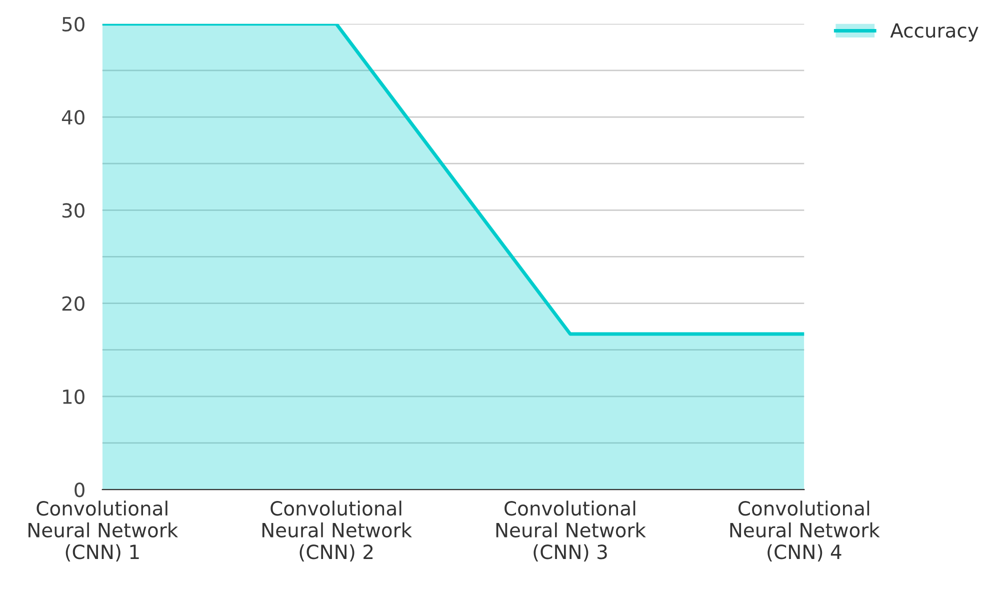 Image resolution: width=994 pixels, height=597 pixels. What do you see at coordinates (805, 531) in the screenshot?
I see `x-tick-label: Convolutional Neural Network (CNN) 4` at bounding box center [805, 531].